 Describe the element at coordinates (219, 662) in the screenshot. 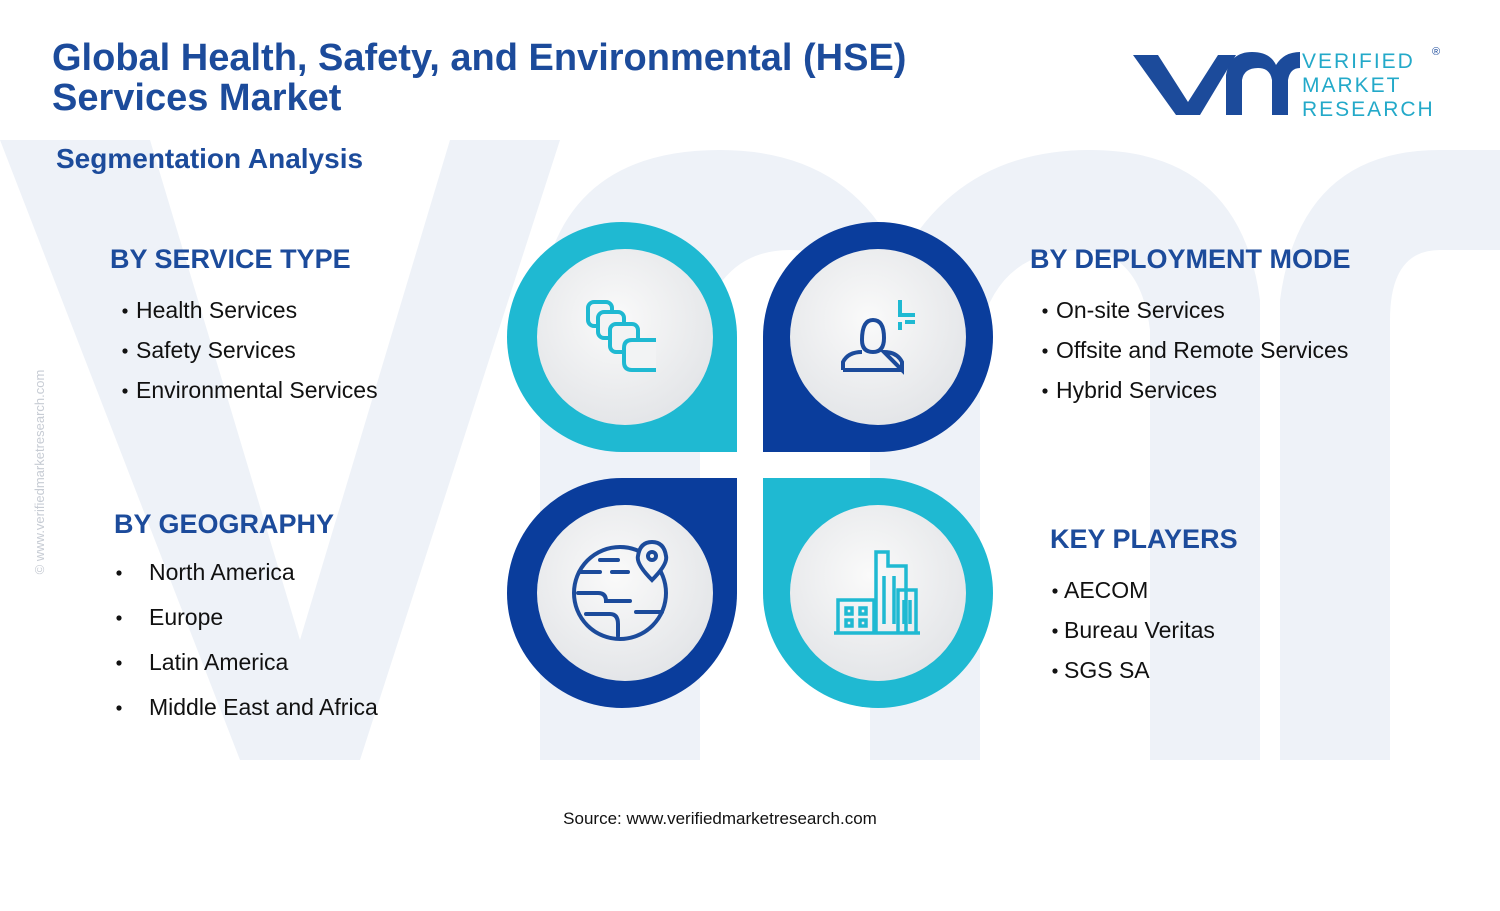

I see `list-item: Latin America` at that location.